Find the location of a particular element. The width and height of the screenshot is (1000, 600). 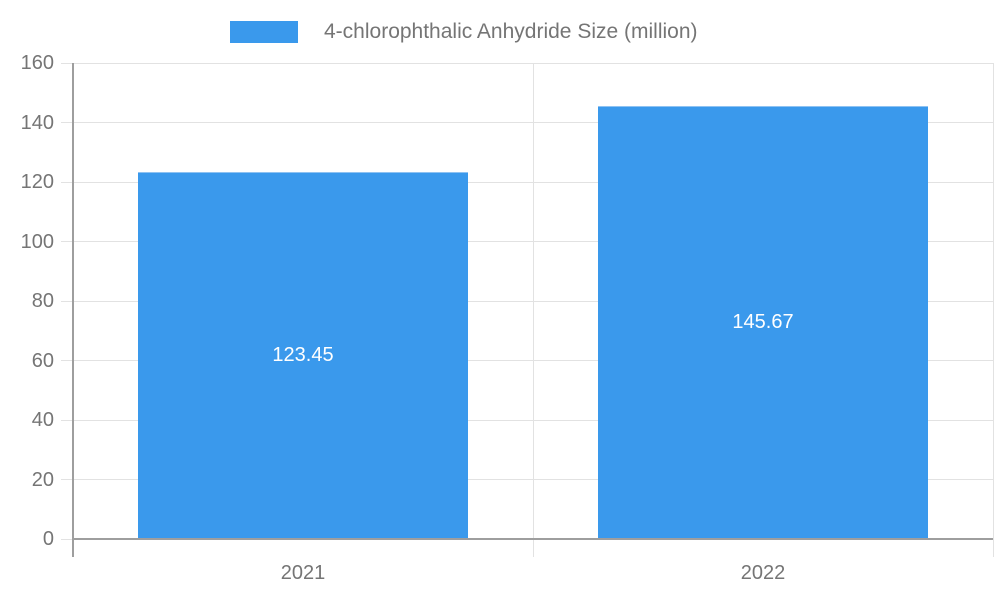

y-axis-tick-label: 140 is located at coordinates (37, 122).